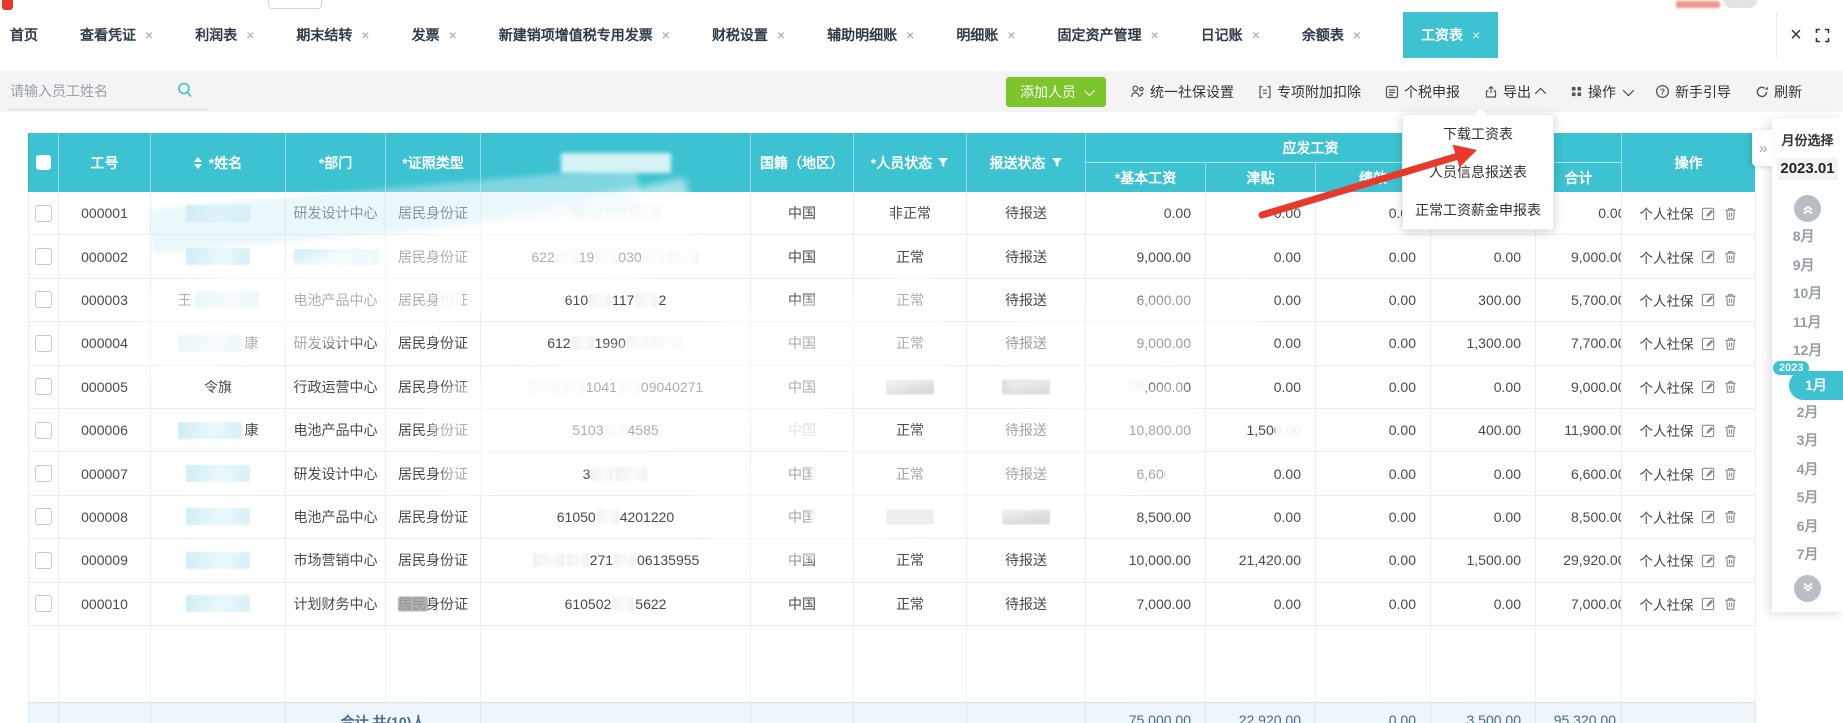 Image resolution: width=1843 pixels, height=723 pixels. I want to click on search-input, so click(90, 91).